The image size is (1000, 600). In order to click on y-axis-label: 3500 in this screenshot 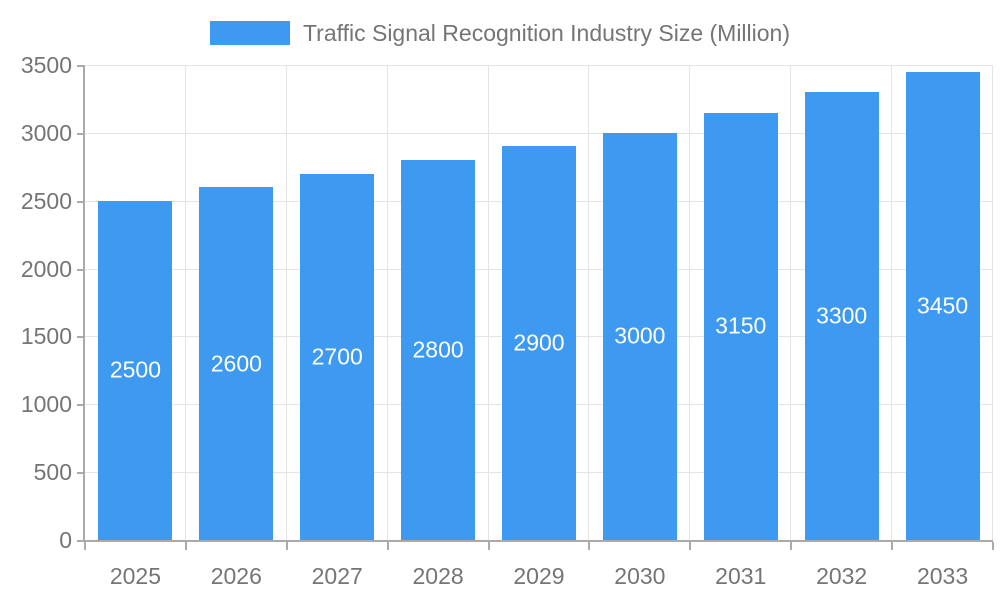, I will do `click(46, 65)`.